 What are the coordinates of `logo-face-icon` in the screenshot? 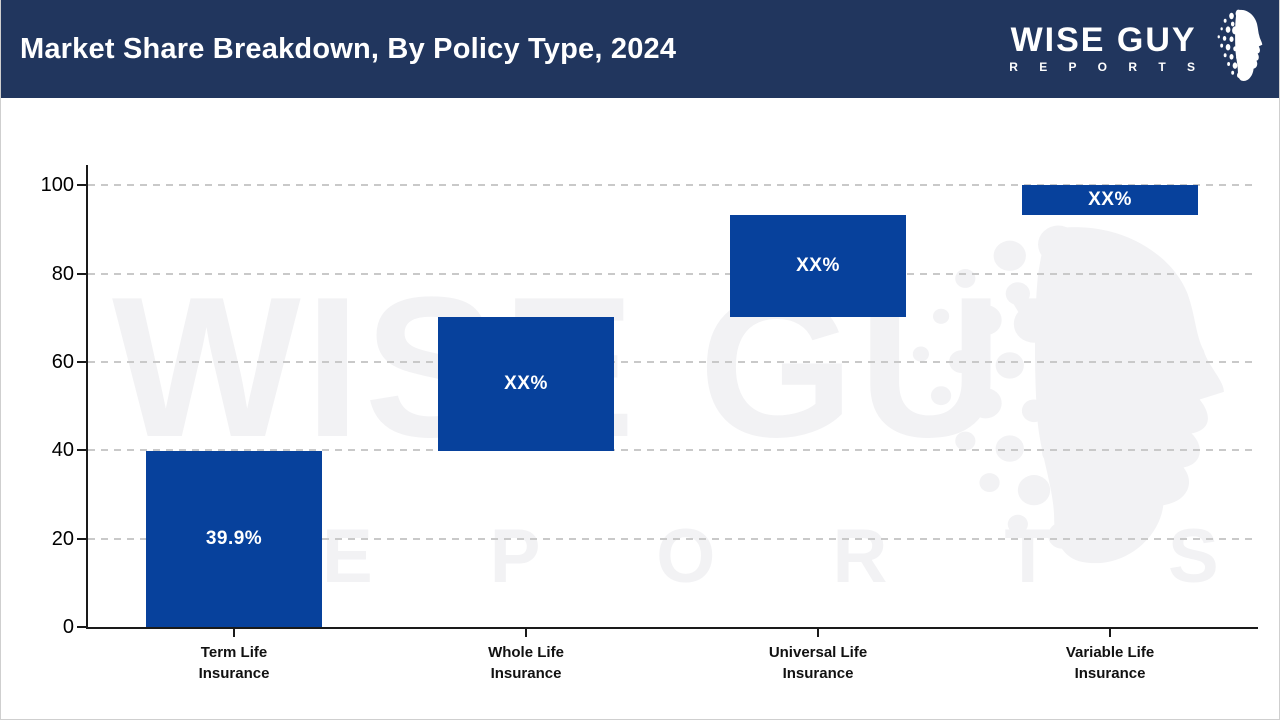 It's located at (1235, 48).